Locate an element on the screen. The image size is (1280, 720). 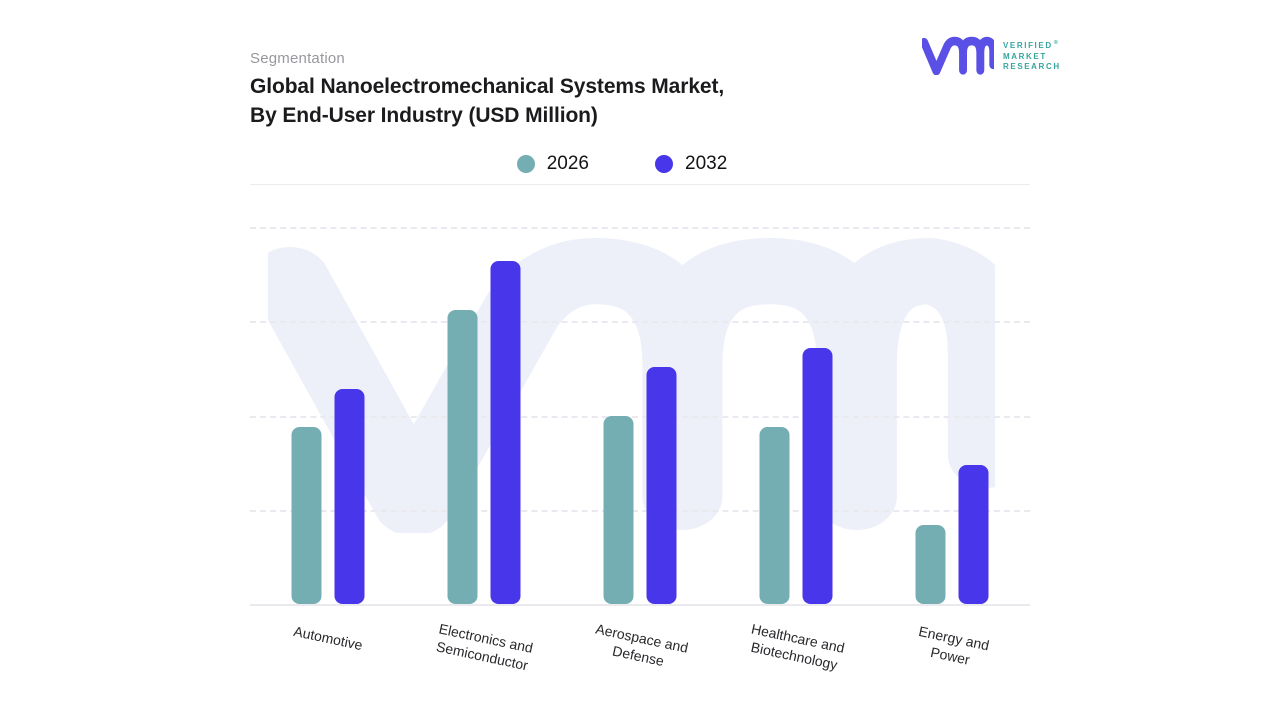
legend-item-2032: 2032 is located at coordinates (691, 164).